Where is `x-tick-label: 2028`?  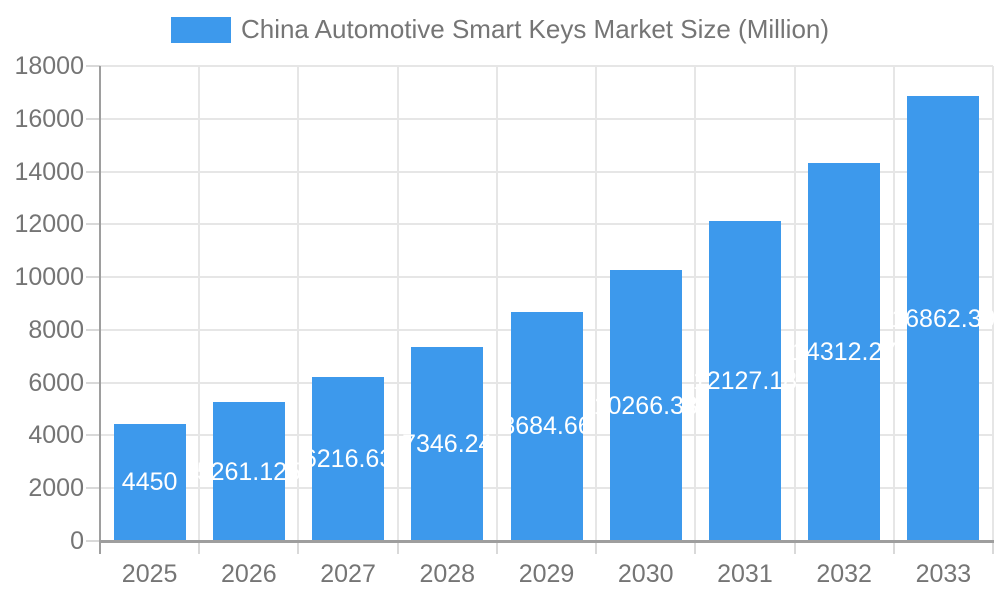 x-tick-label: 2028 is located at coordinates (447, 574).